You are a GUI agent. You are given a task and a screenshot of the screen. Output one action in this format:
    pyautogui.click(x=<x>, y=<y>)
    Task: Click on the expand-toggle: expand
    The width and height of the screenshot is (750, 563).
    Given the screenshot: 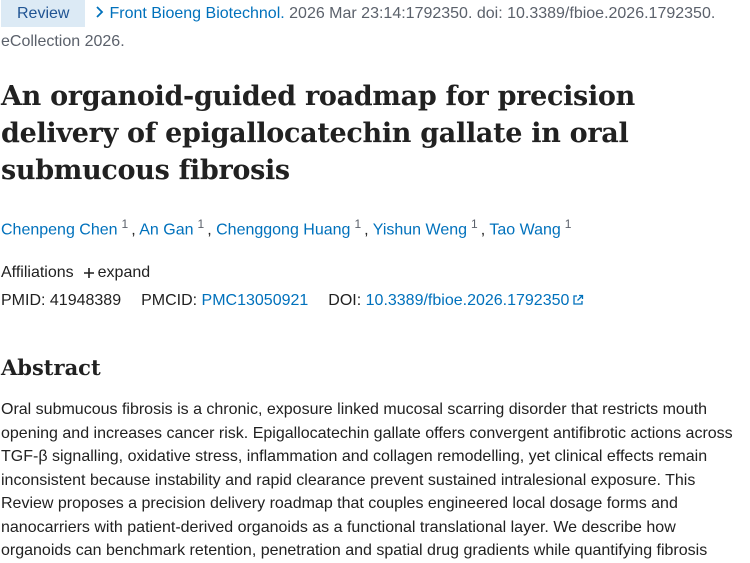 What is the action you would take?
    pyautogui.click(x=124, y=273)
    